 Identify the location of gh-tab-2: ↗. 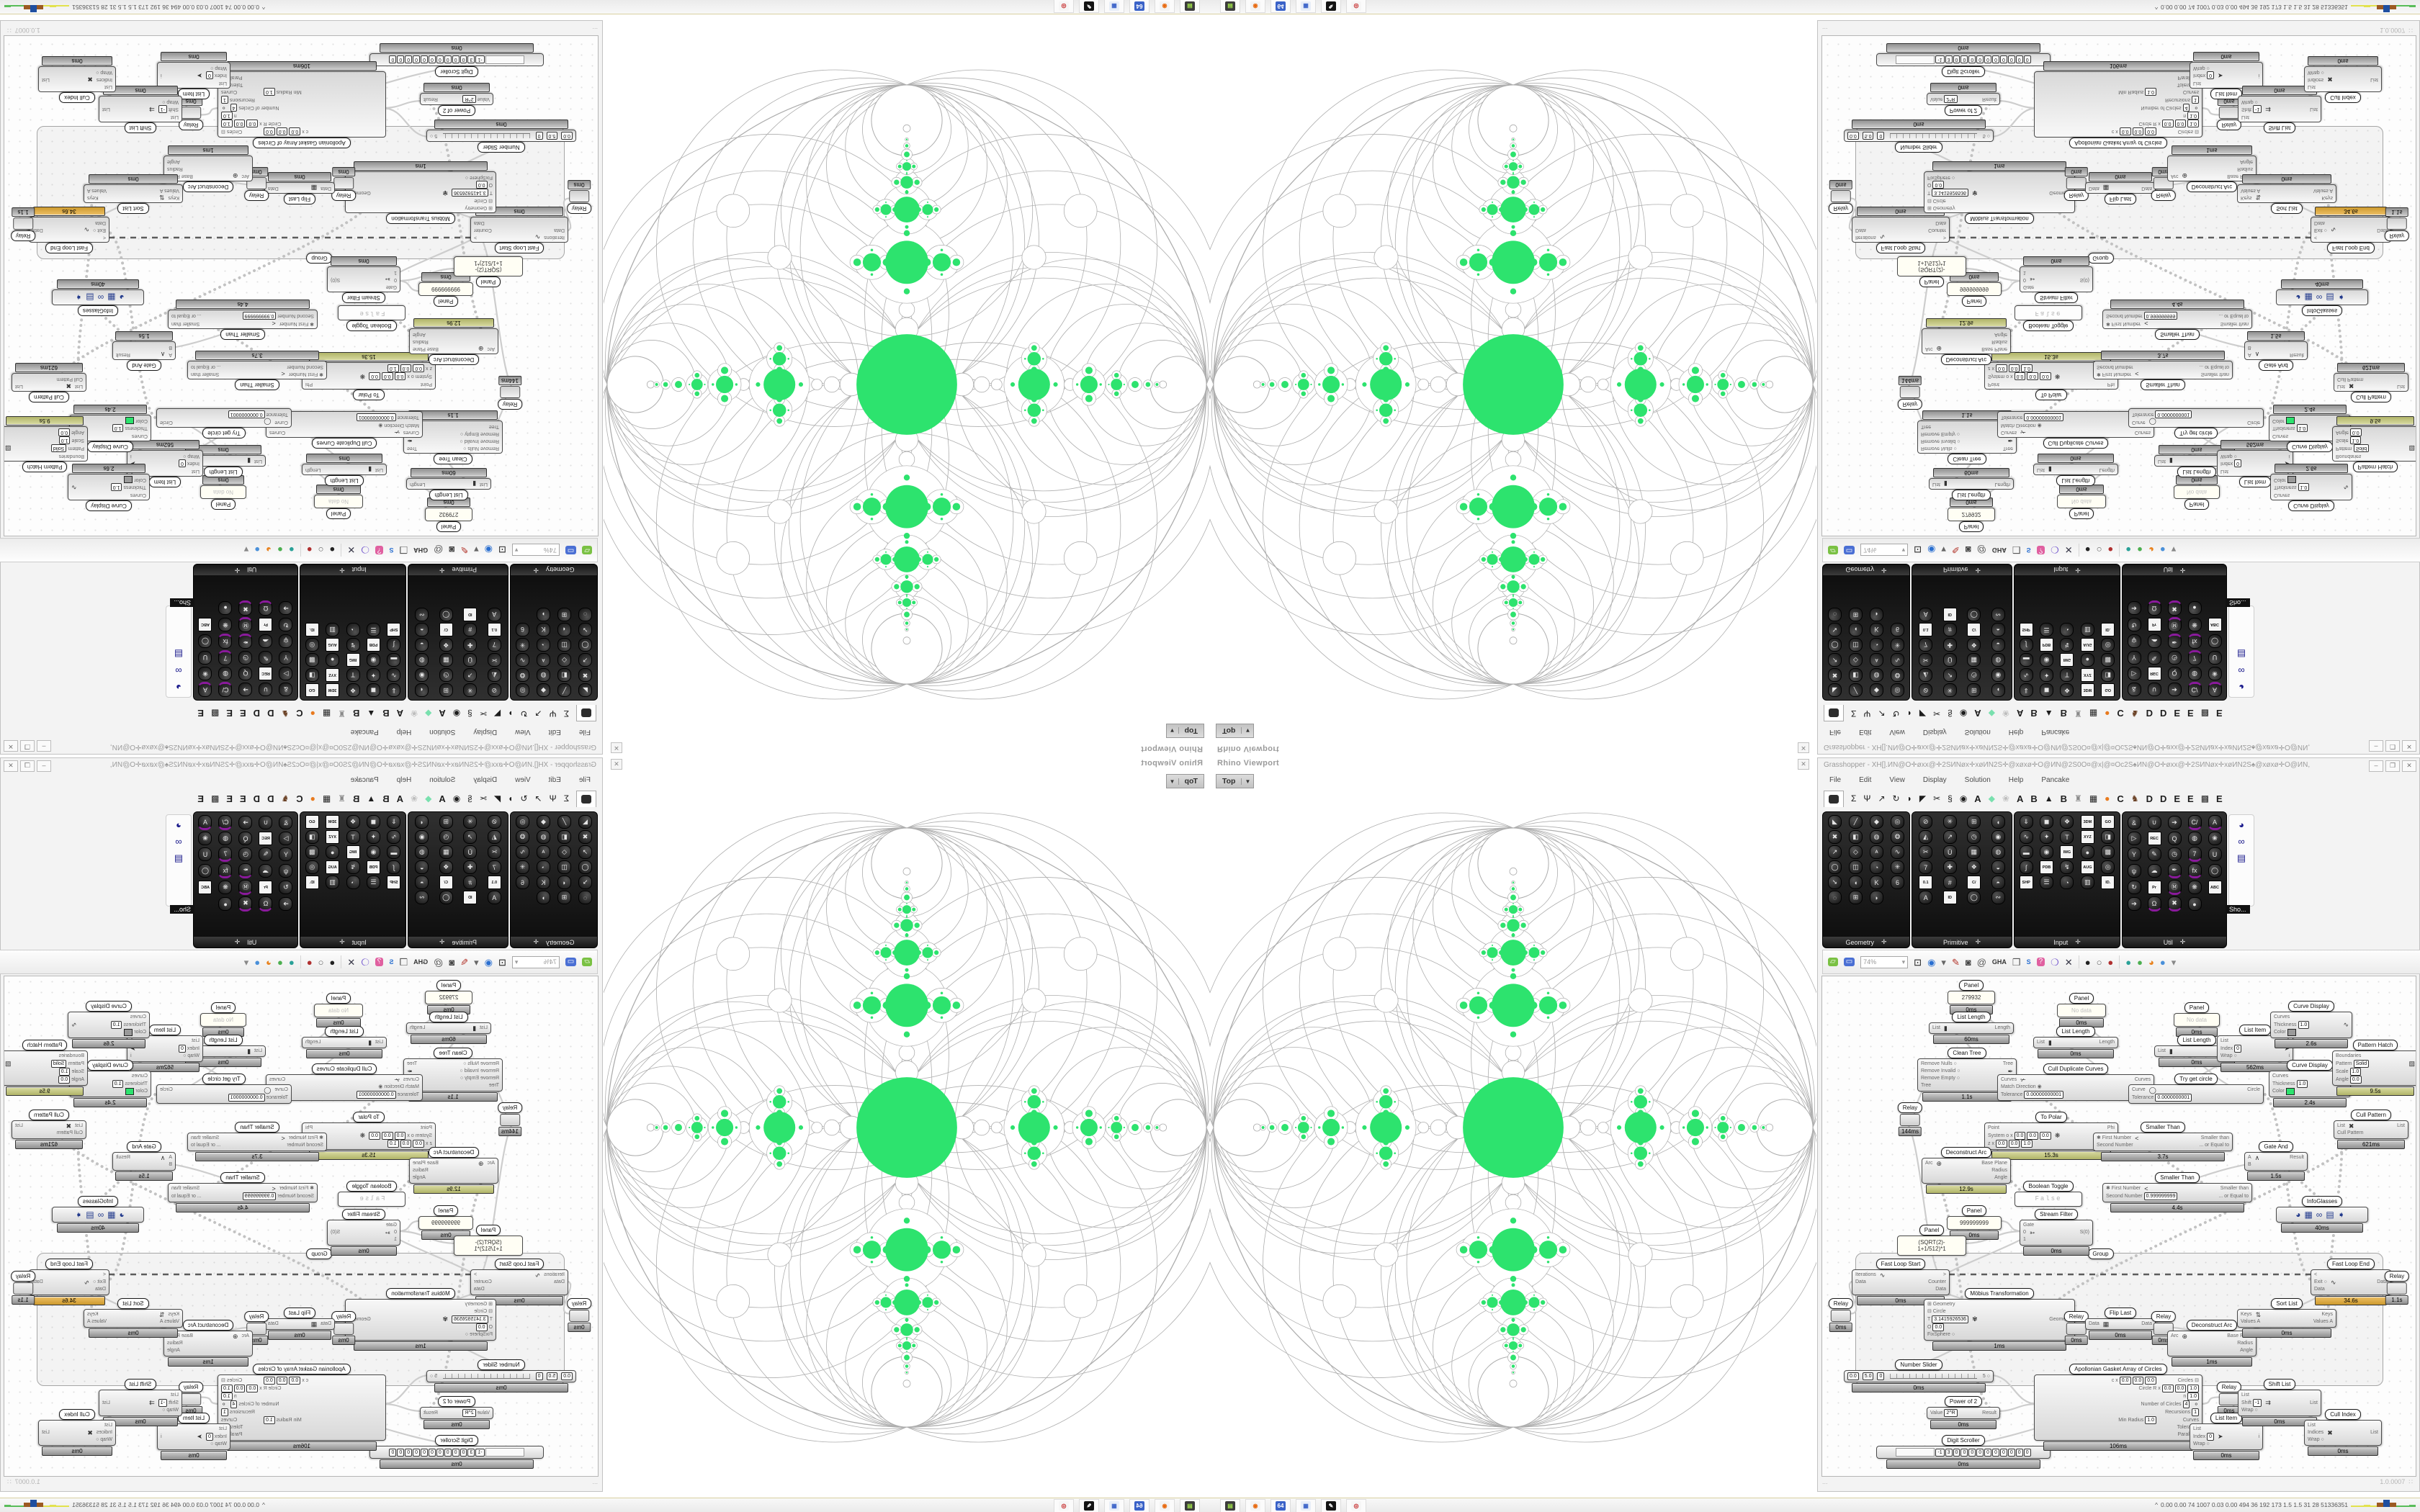
(1882, 713).